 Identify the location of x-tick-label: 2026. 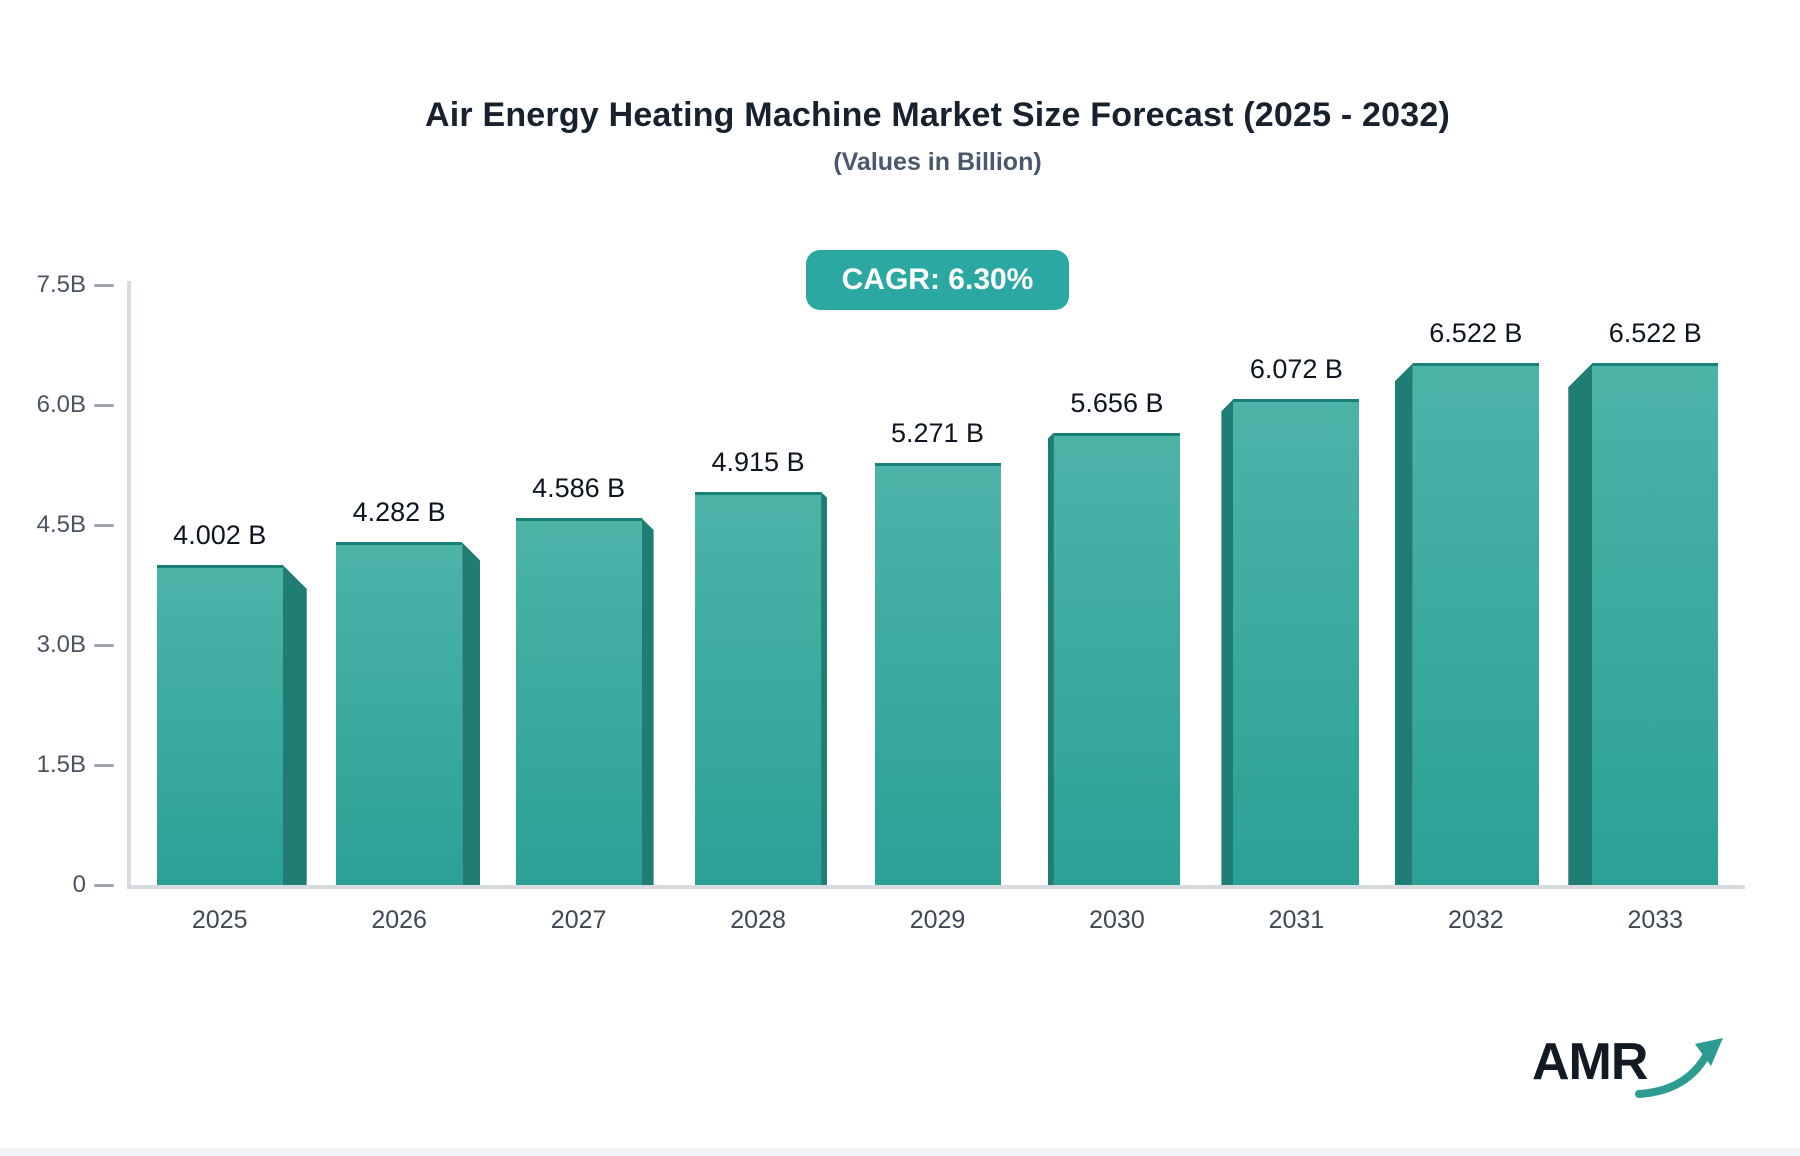
(399, 920).